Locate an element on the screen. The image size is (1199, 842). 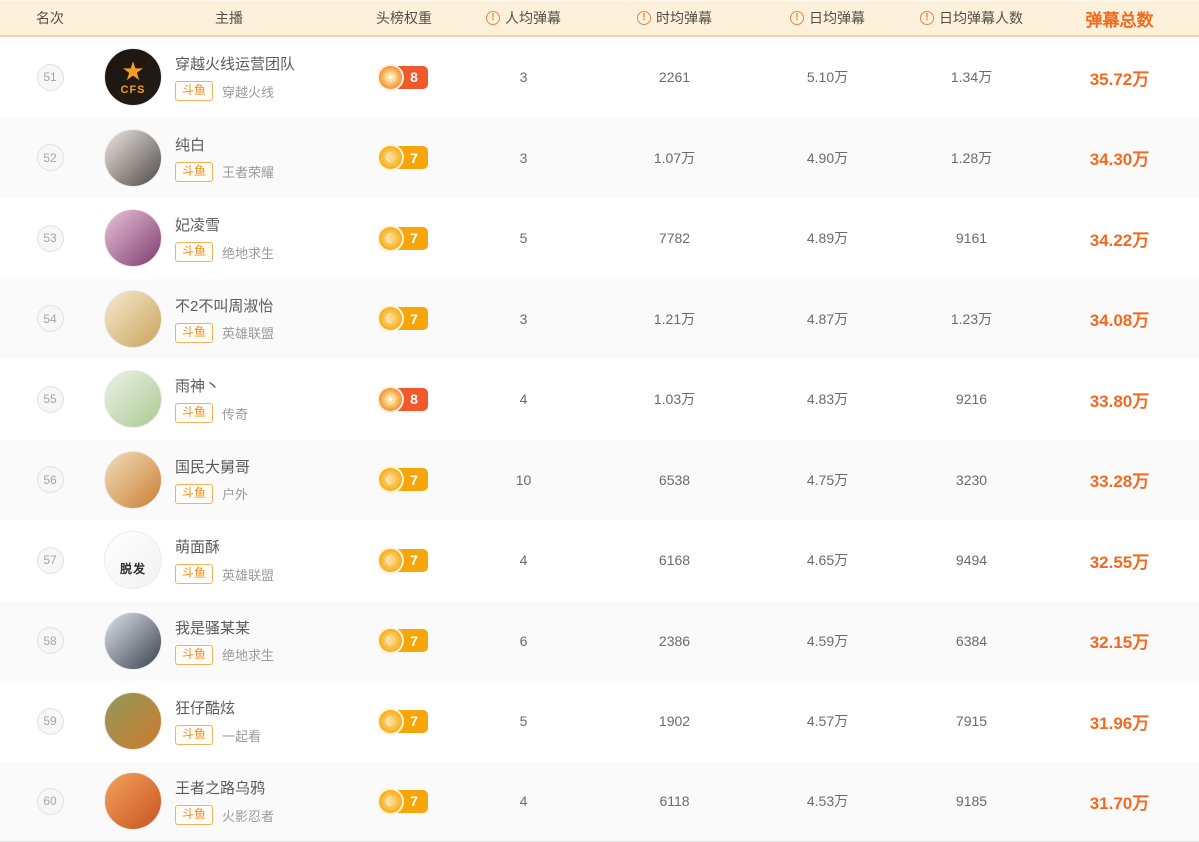
weight-tier-circle: ☀ is located at coordinates (391, 77).